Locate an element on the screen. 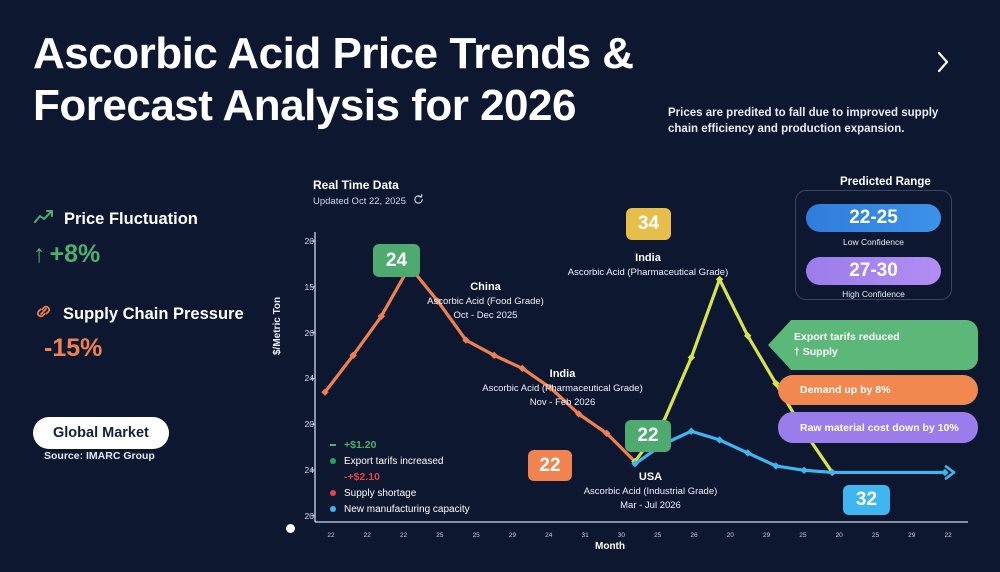 The height and width of the screenshot is (572, 1000). value-badge-india-peak: 34 is located at coordinates (648, 224).